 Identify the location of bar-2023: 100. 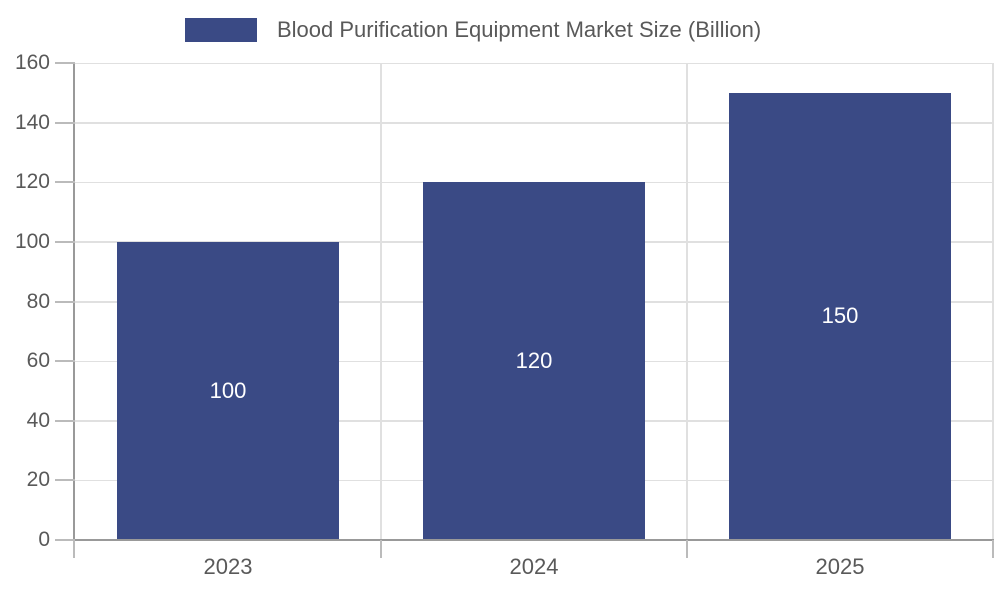
(228, 390).